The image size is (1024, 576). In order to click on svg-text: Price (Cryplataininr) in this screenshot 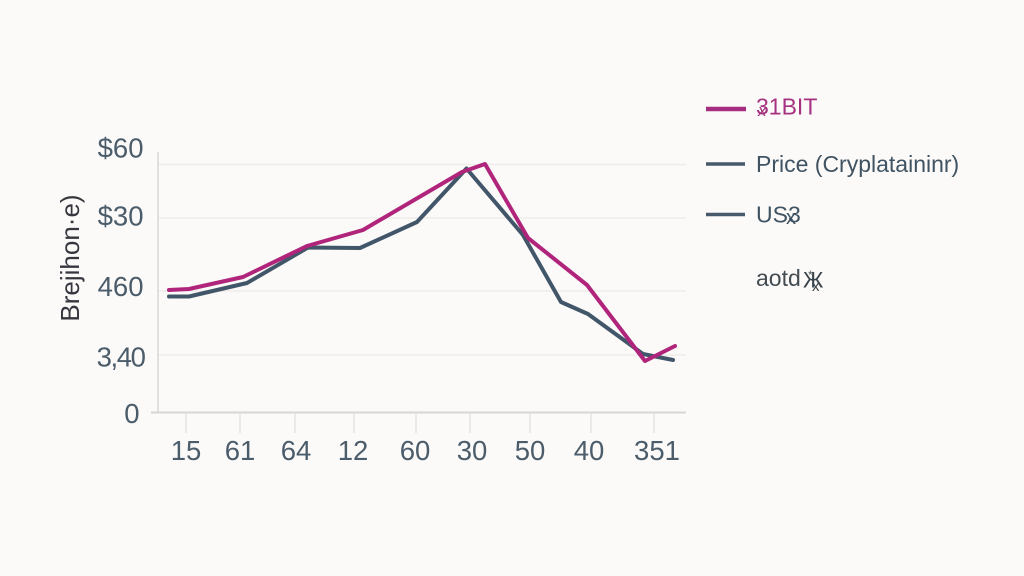, I will do `click(857, 164)`.